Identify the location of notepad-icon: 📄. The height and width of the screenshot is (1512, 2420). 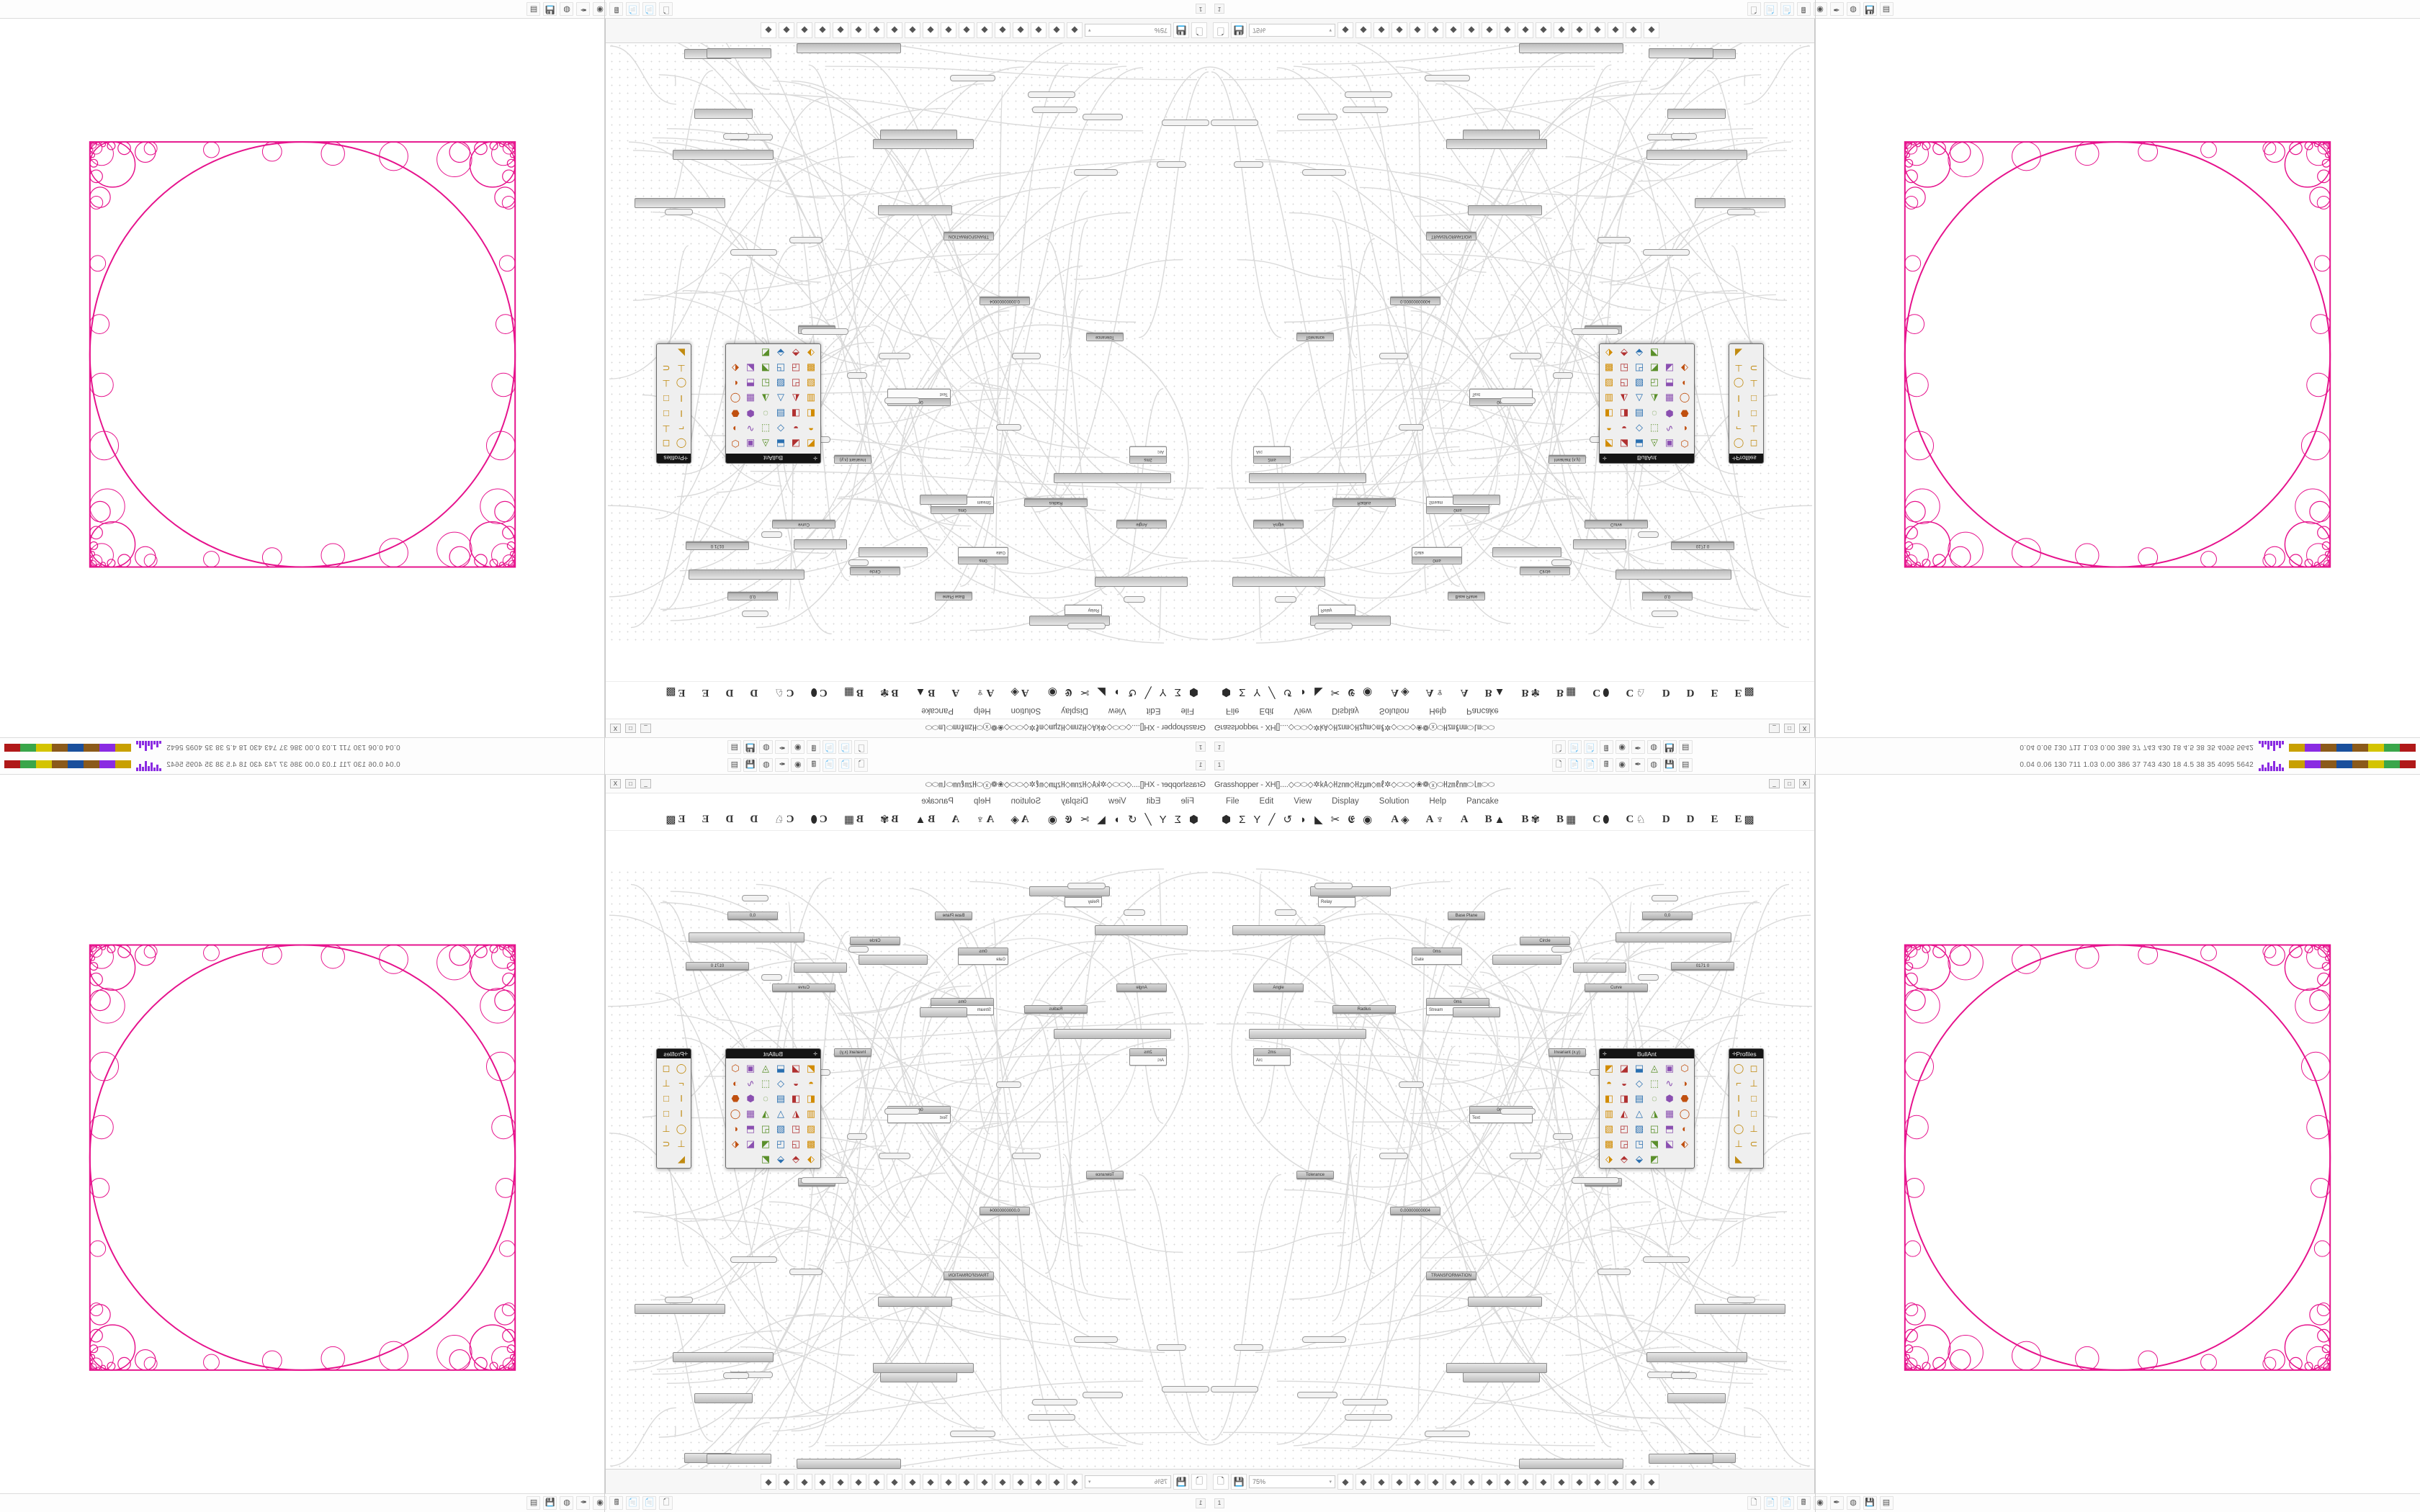
(1770, 1503).